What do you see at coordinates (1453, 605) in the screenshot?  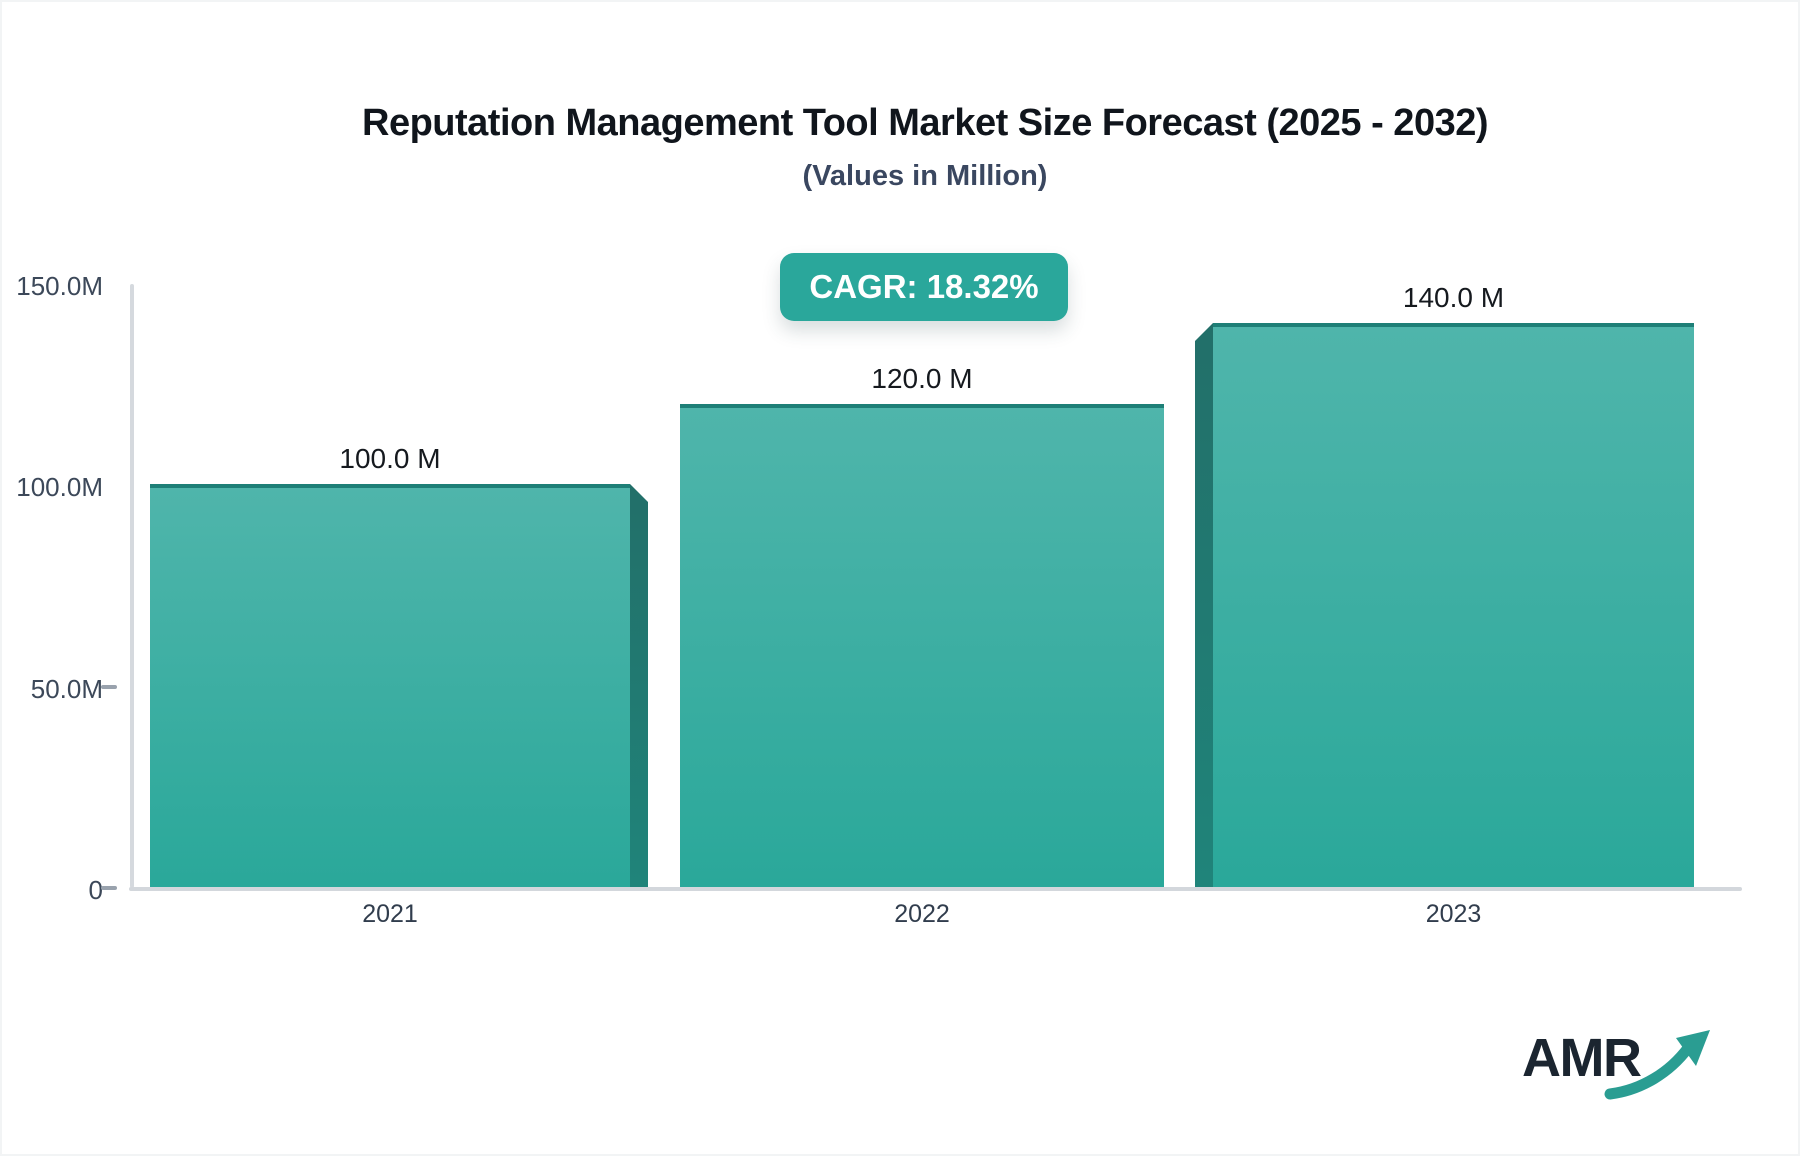 I see `bar-2023` at bounding box center [1453, 605].